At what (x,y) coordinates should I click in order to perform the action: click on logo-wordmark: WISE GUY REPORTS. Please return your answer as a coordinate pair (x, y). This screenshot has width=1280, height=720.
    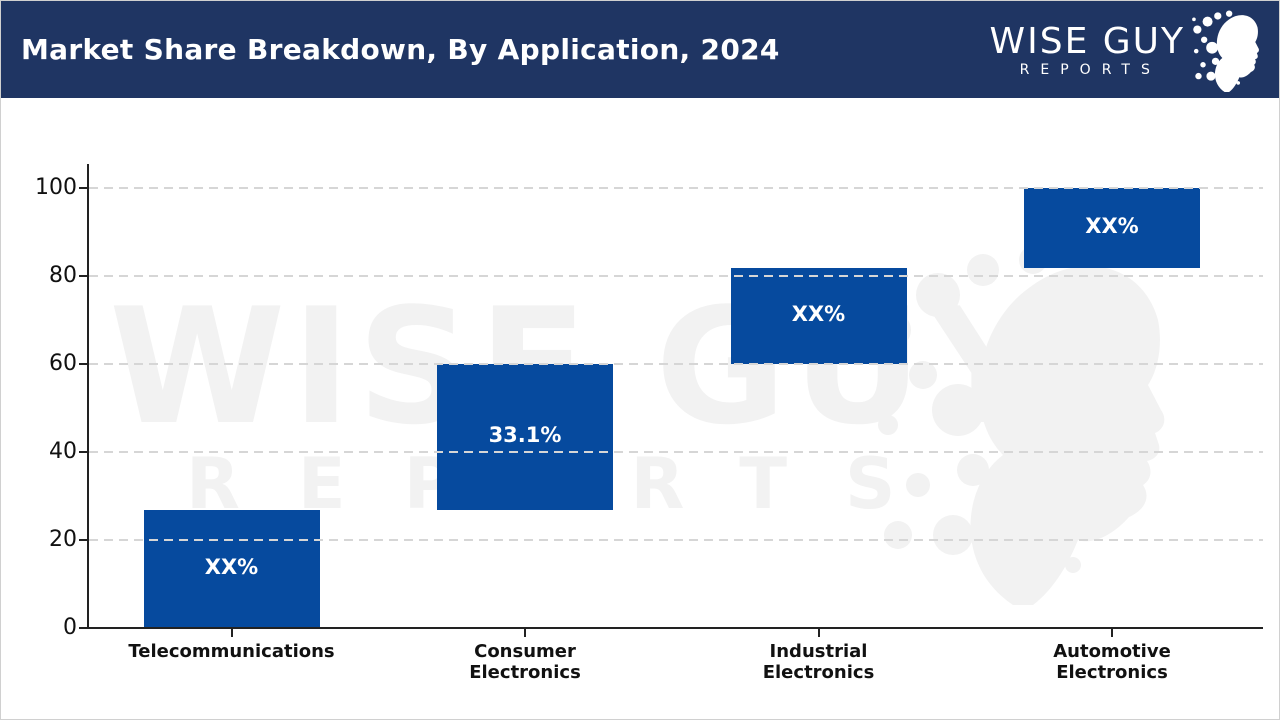
    Looking at the image, I should click on (1087, 49).